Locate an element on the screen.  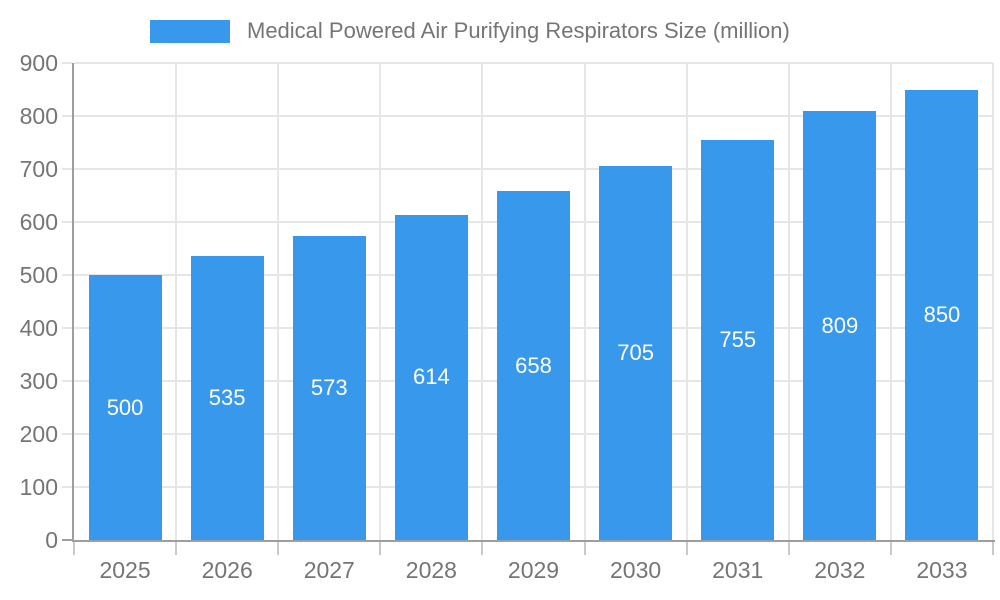
bar: 658 is located at coordinates (533, 365).